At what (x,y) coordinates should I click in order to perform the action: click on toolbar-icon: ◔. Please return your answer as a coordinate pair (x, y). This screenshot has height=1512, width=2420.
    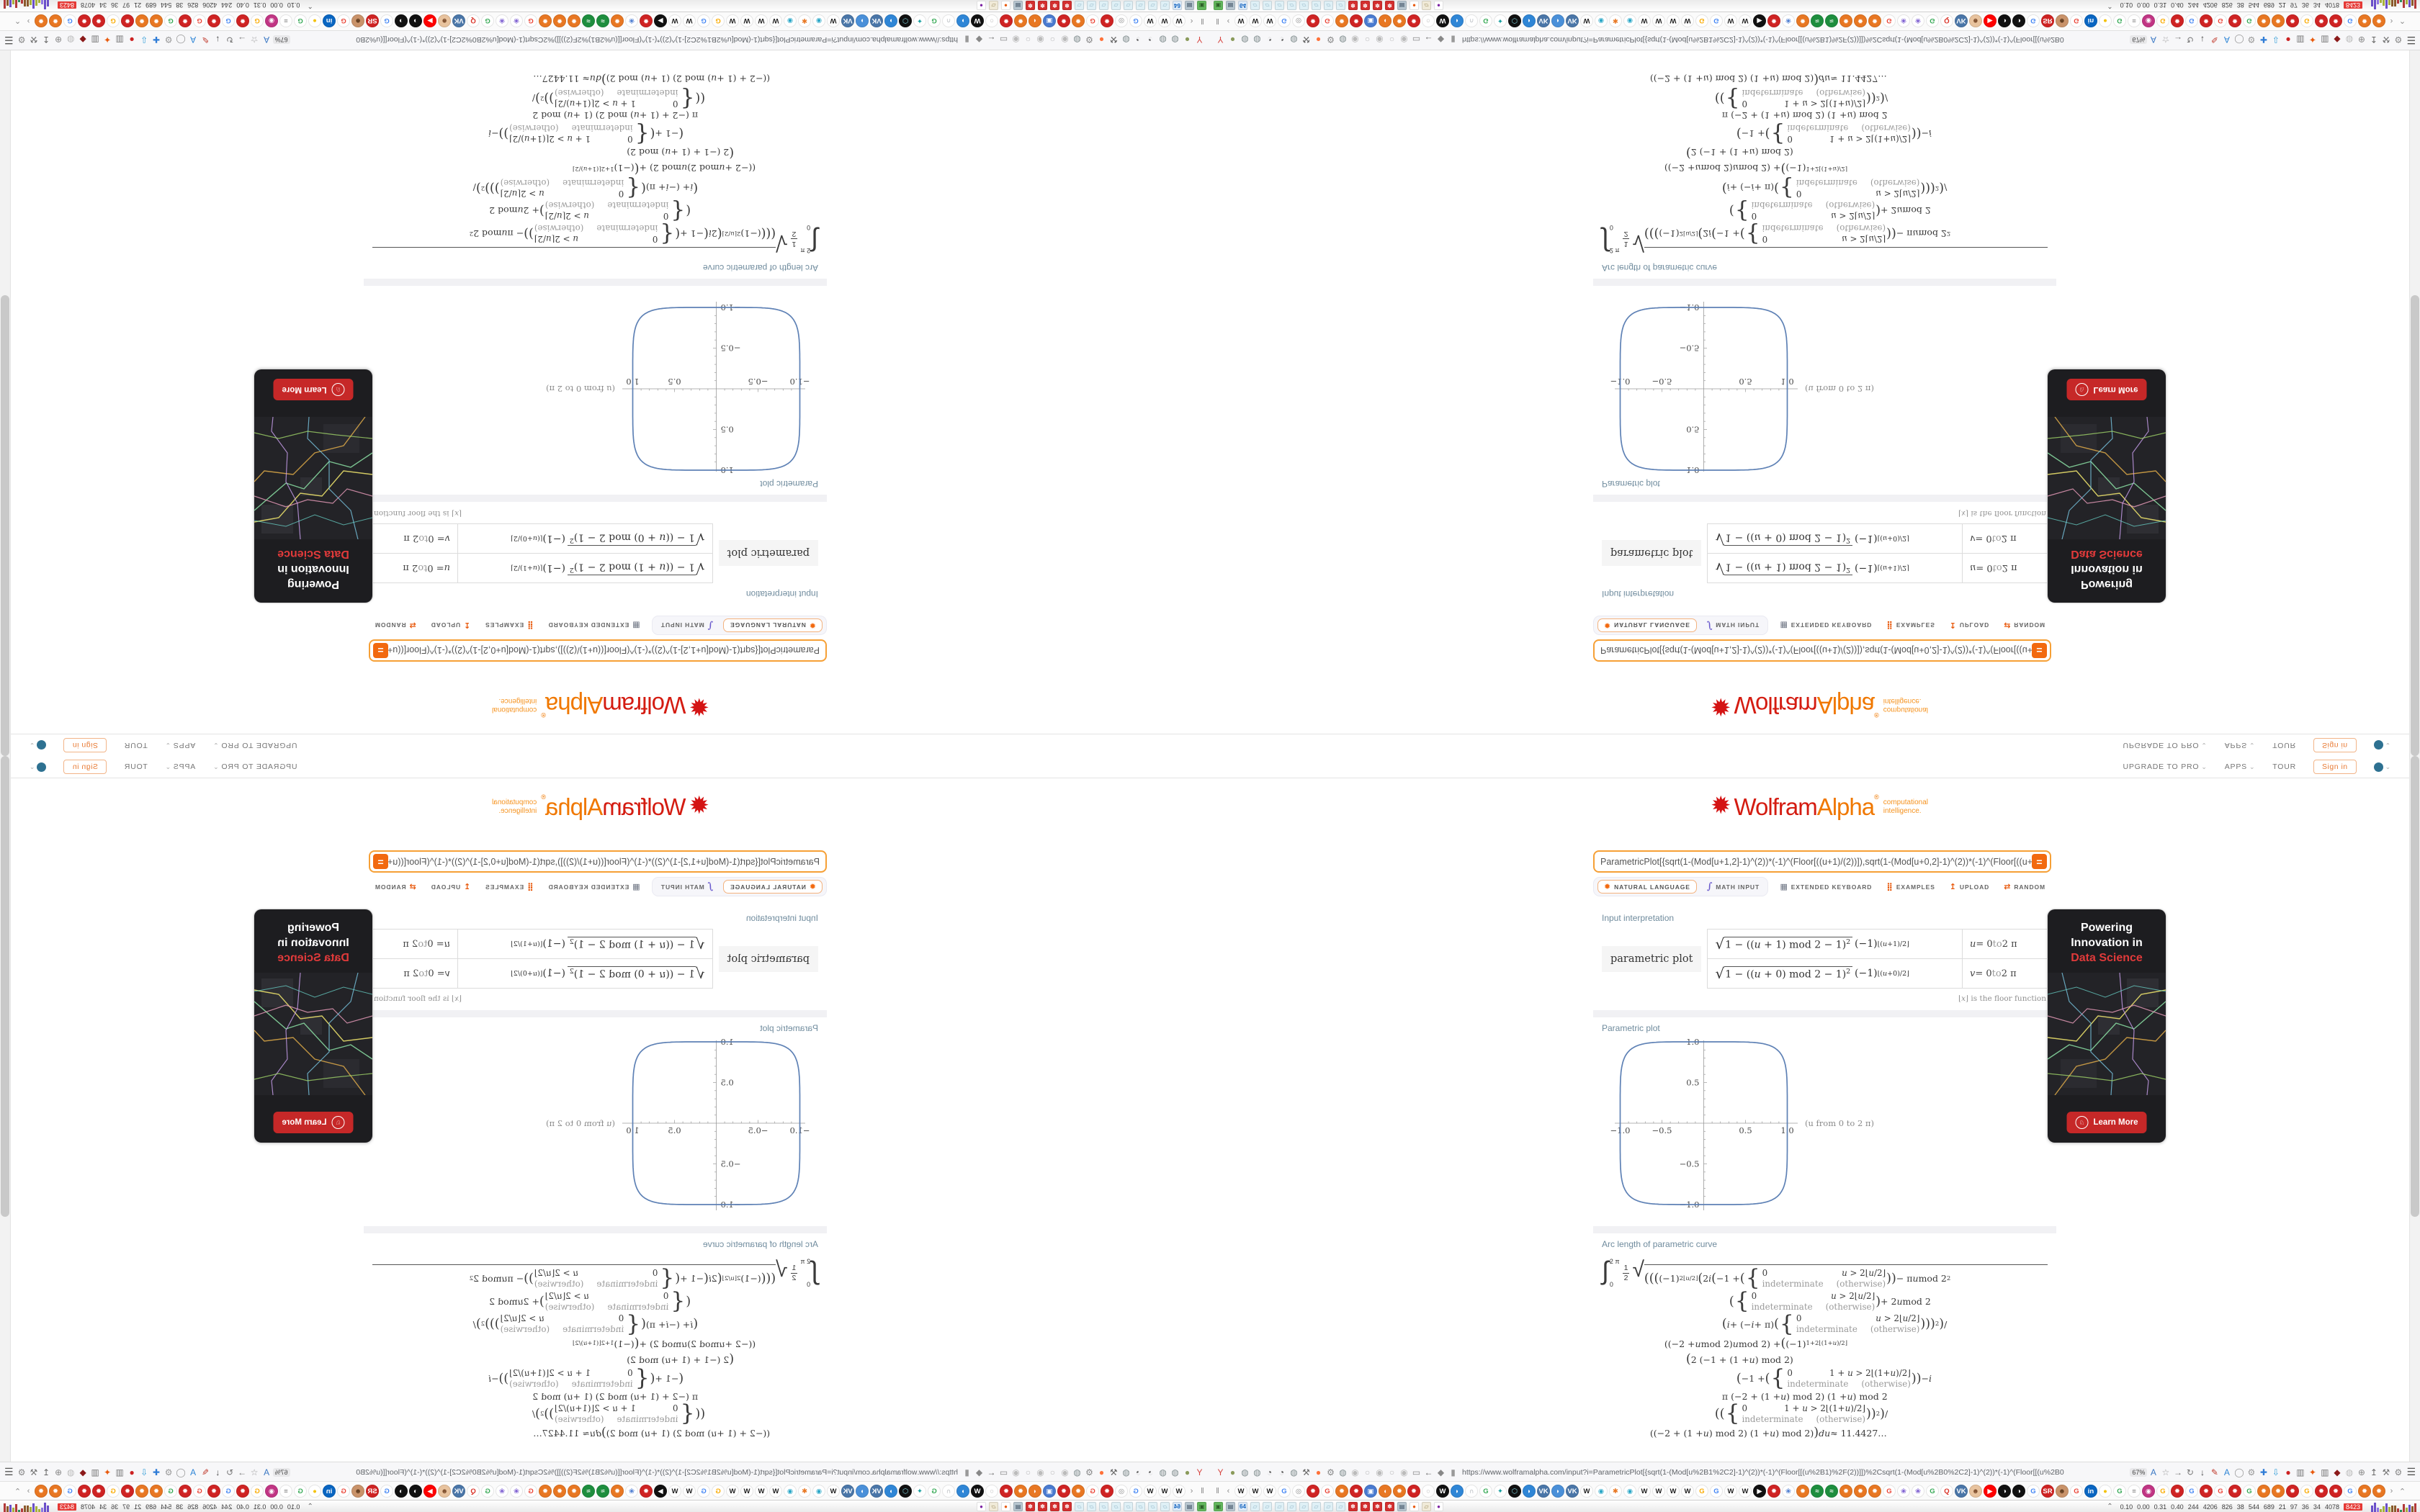
    Looking at the image, I should click on (1269, 1472).